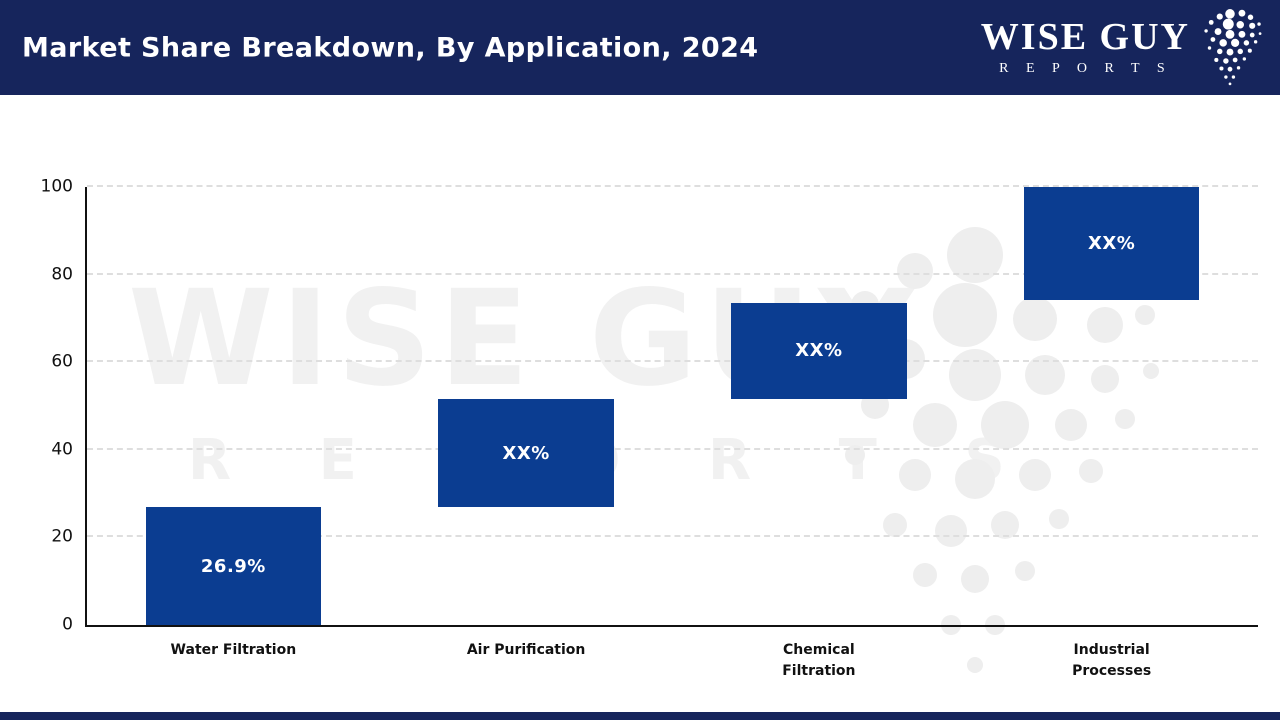 This screenshot has width=1280, height=720. I want to click on brand-head-dots-icon, so click(1233, 46).